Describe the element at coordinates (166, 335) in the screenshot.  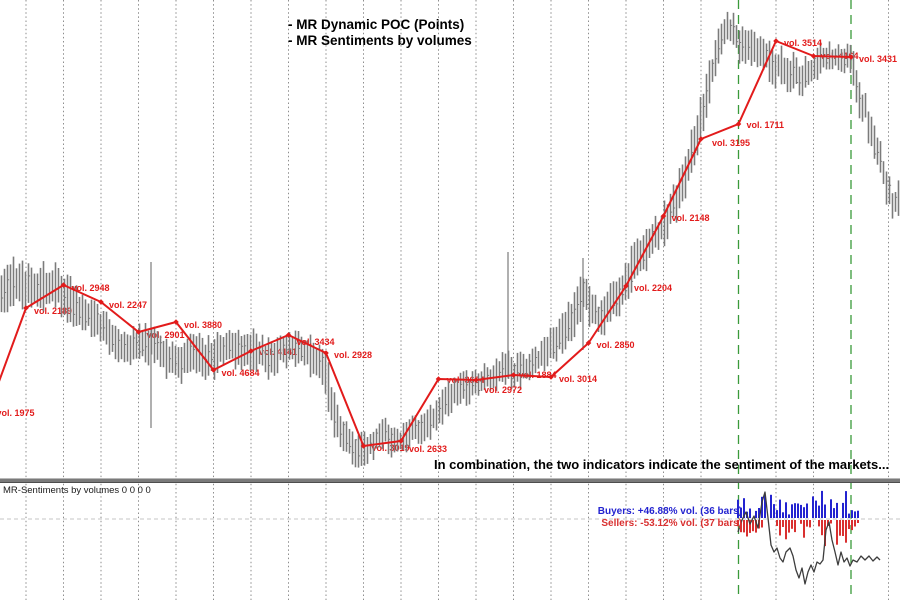
I see `poc-point-label: vol. 2901` at that location.